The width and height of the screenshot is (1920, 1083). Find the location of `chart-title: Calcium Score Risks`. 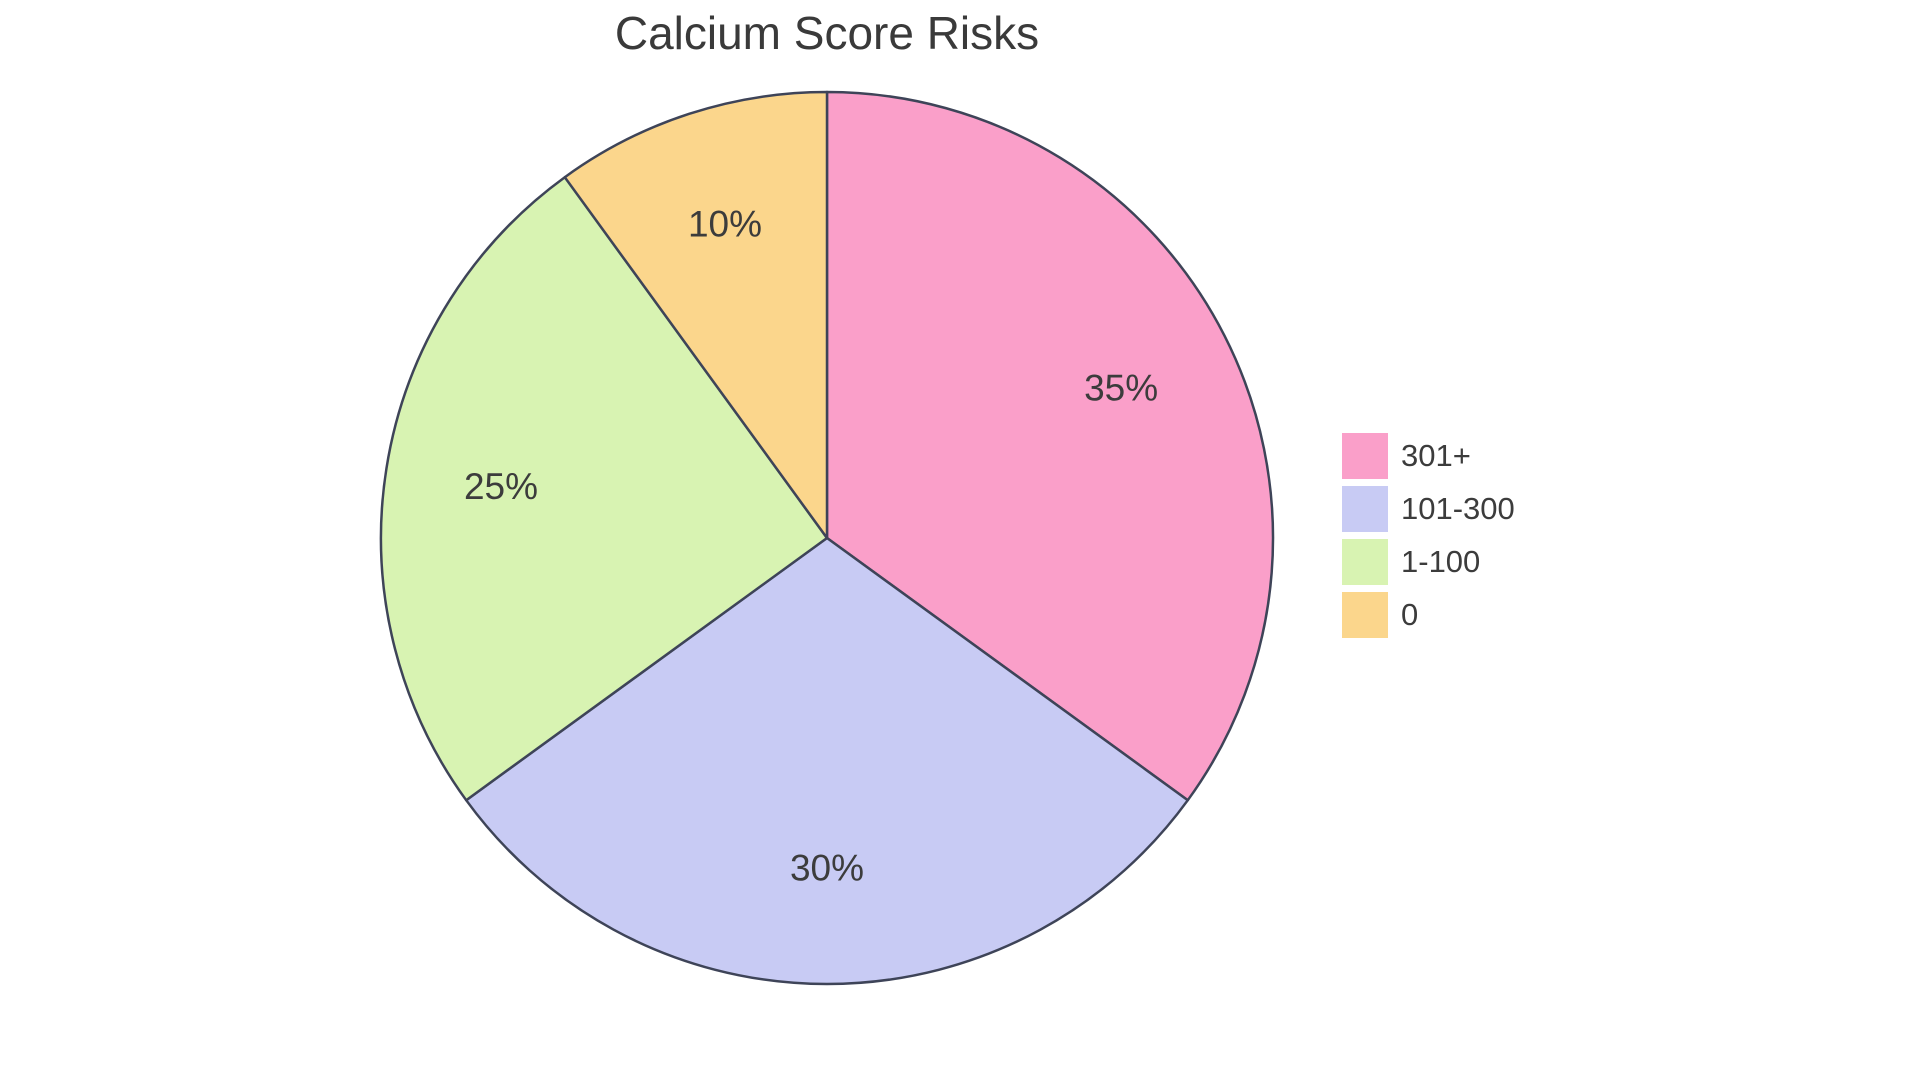

chart-title: Calcium Score Risks is located at coordinates (827, 33).